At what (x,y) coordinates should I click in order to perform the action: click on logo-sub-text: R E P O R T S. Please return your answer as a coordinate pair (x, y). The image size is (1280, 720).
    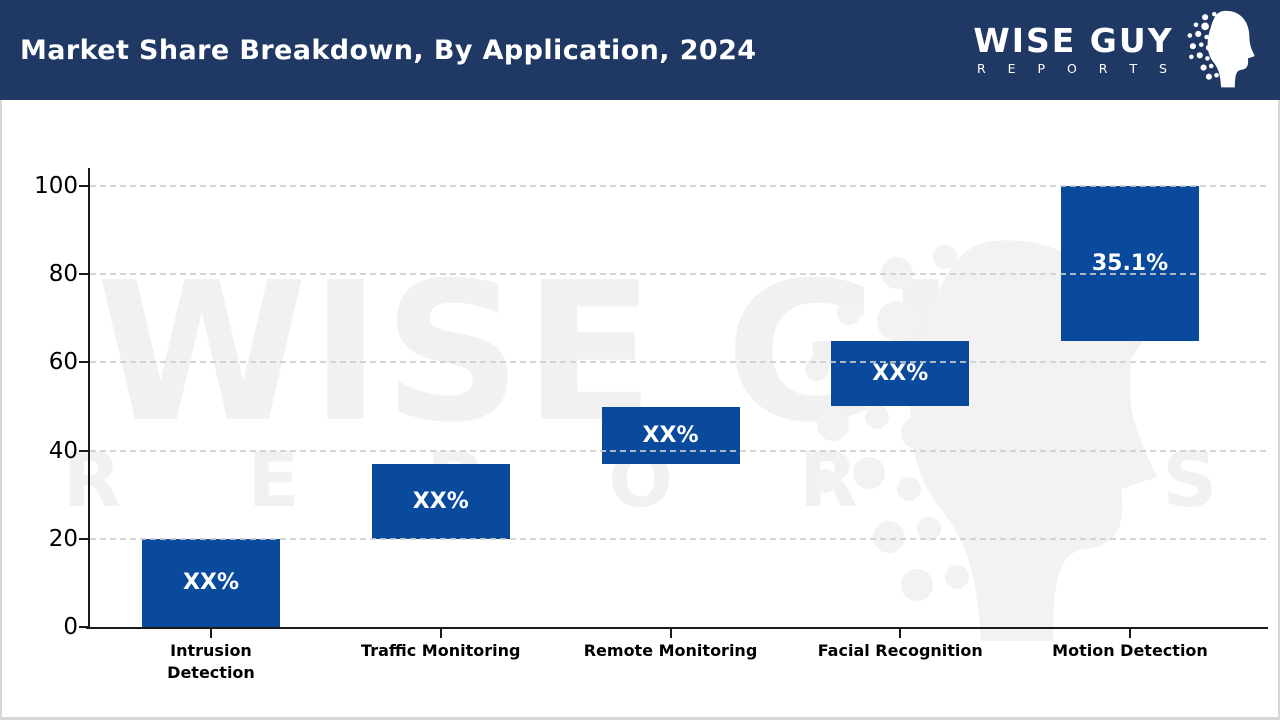
    Looking at the image, I should click on (1076, 68).